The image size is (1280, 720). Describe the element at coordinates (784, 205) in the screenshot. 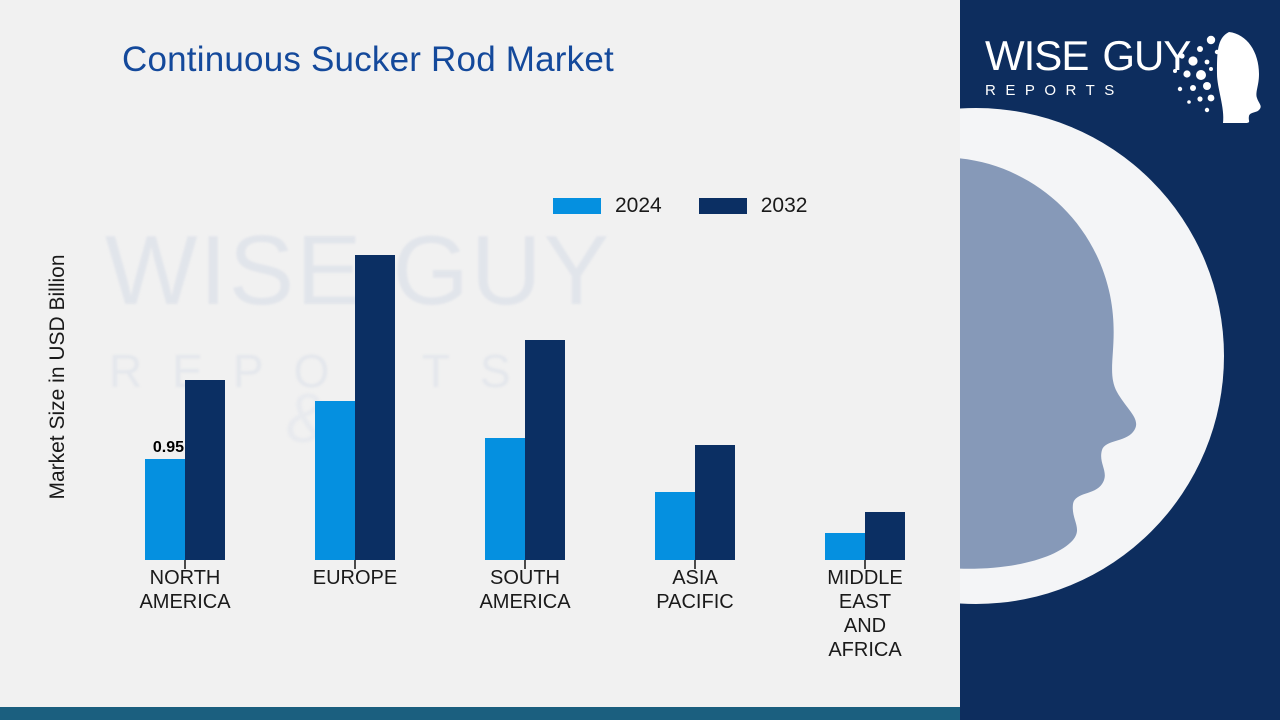

I see `legend-label-2032: 2032` at that location.